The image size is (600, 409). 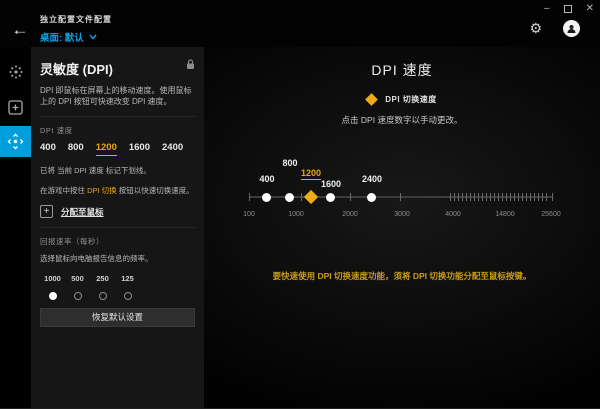 What do you see at coordinates (76, 19) in the screenshot?
I see `page-title: 独立配置文件配置` at bounding box center [76, 19].